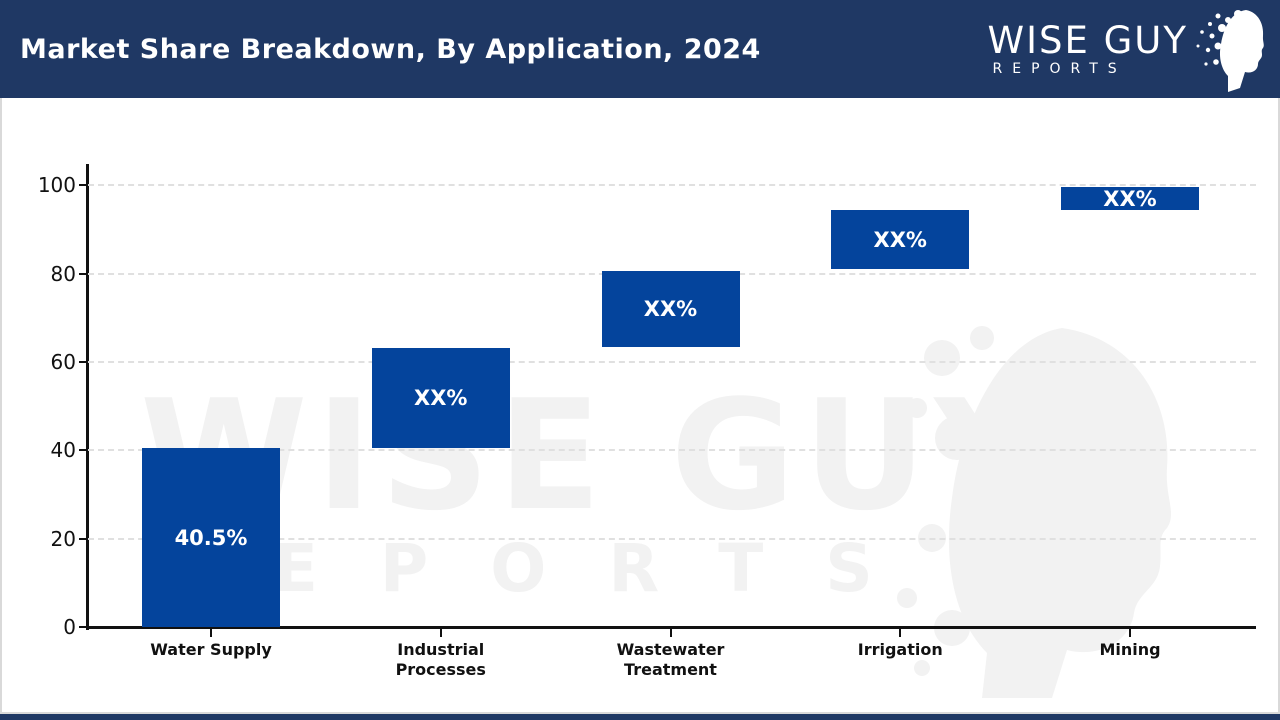  What do you see at coordinates (1087, 40) in the screenshot?
I see `brand-name: WISE GUY` at bounding box center [1087, 40].